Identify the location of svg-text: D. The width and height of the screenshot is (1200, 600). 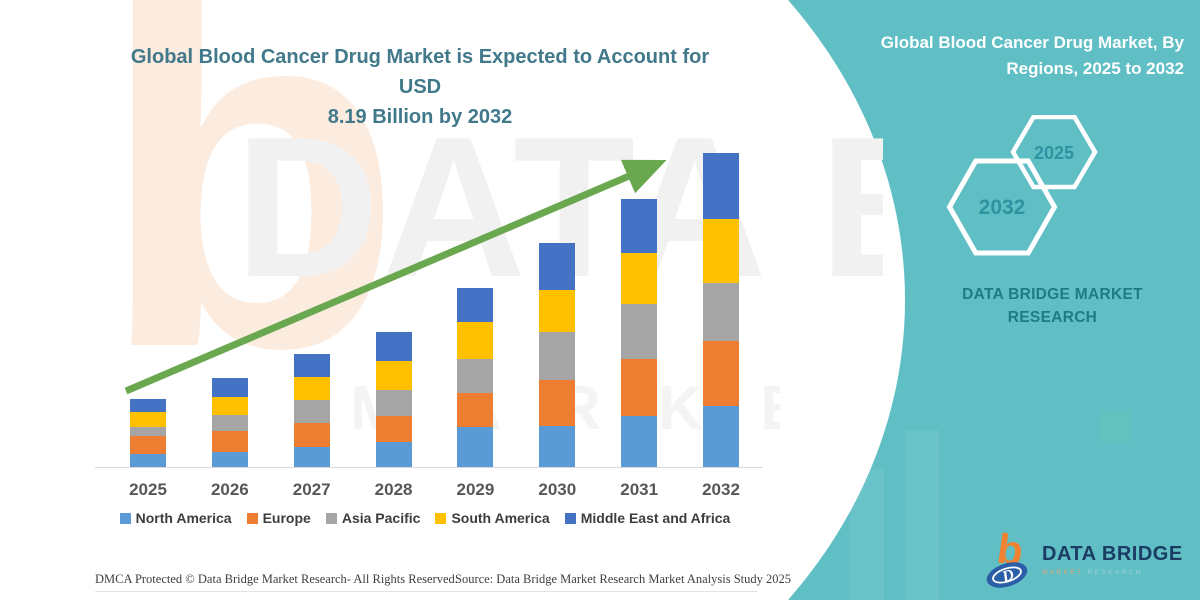
(1008, 576).